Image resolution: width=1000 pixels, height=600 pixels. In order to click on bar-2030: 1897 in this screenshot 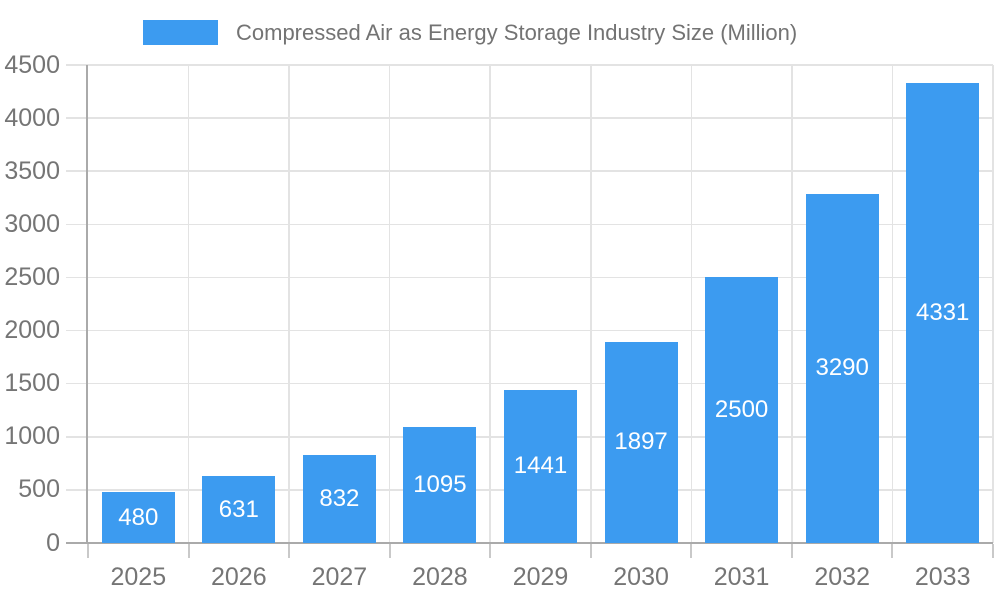, I will do `click(641, 442)`.